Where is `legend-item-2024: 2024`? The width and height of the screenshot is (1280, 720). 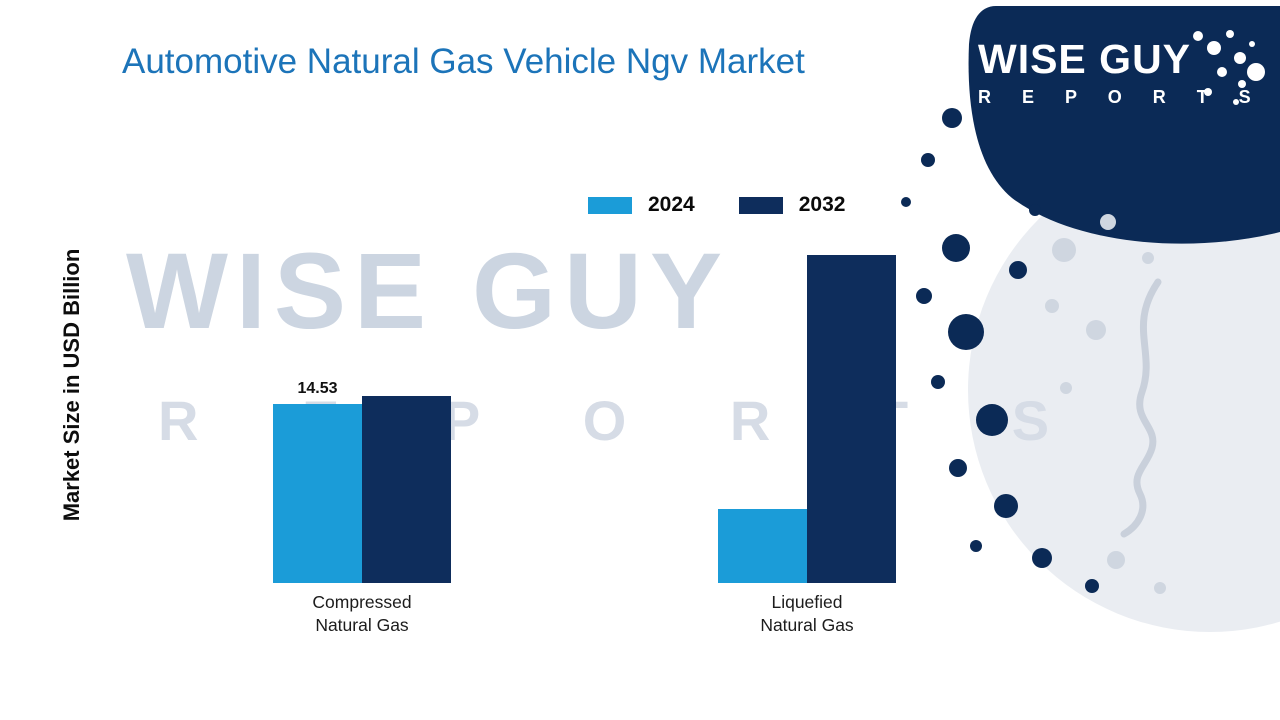
legend-item-2024: 2024 is located at coordinates (641, 205).